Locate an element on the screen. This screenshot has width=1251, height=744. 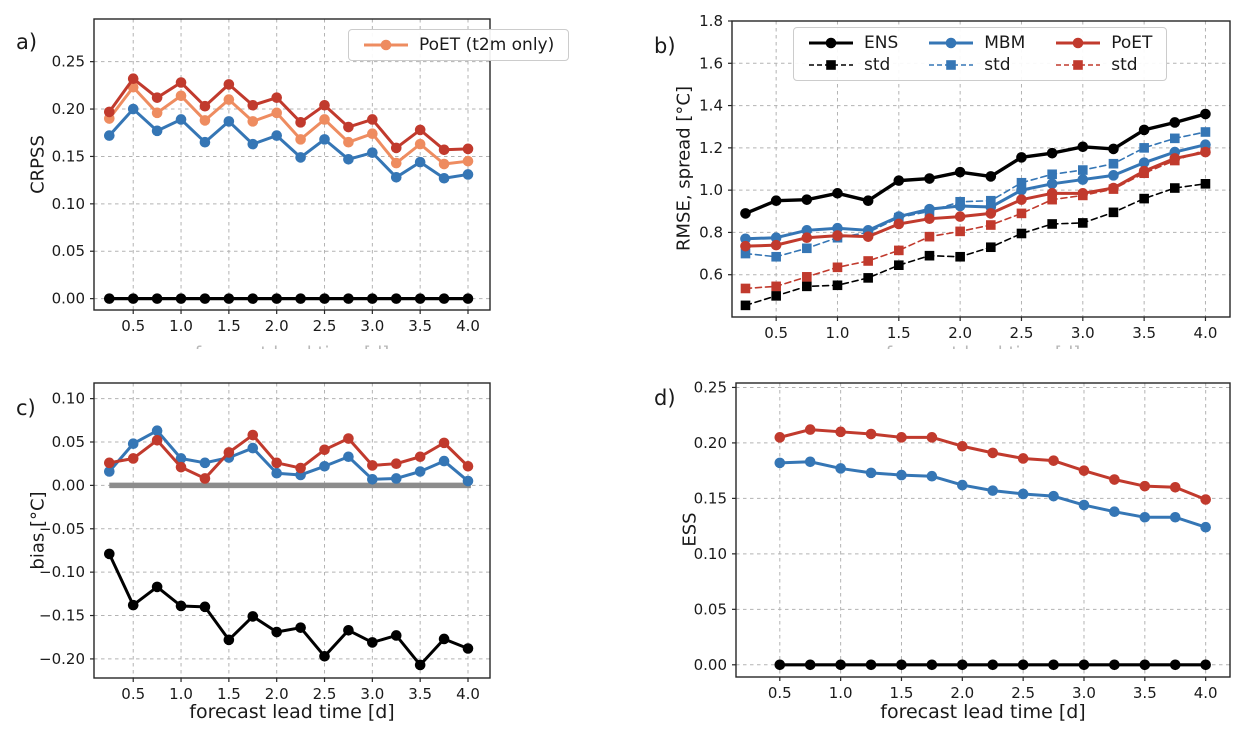
svg-text: 1.8 is located at coordinates (711, 21).